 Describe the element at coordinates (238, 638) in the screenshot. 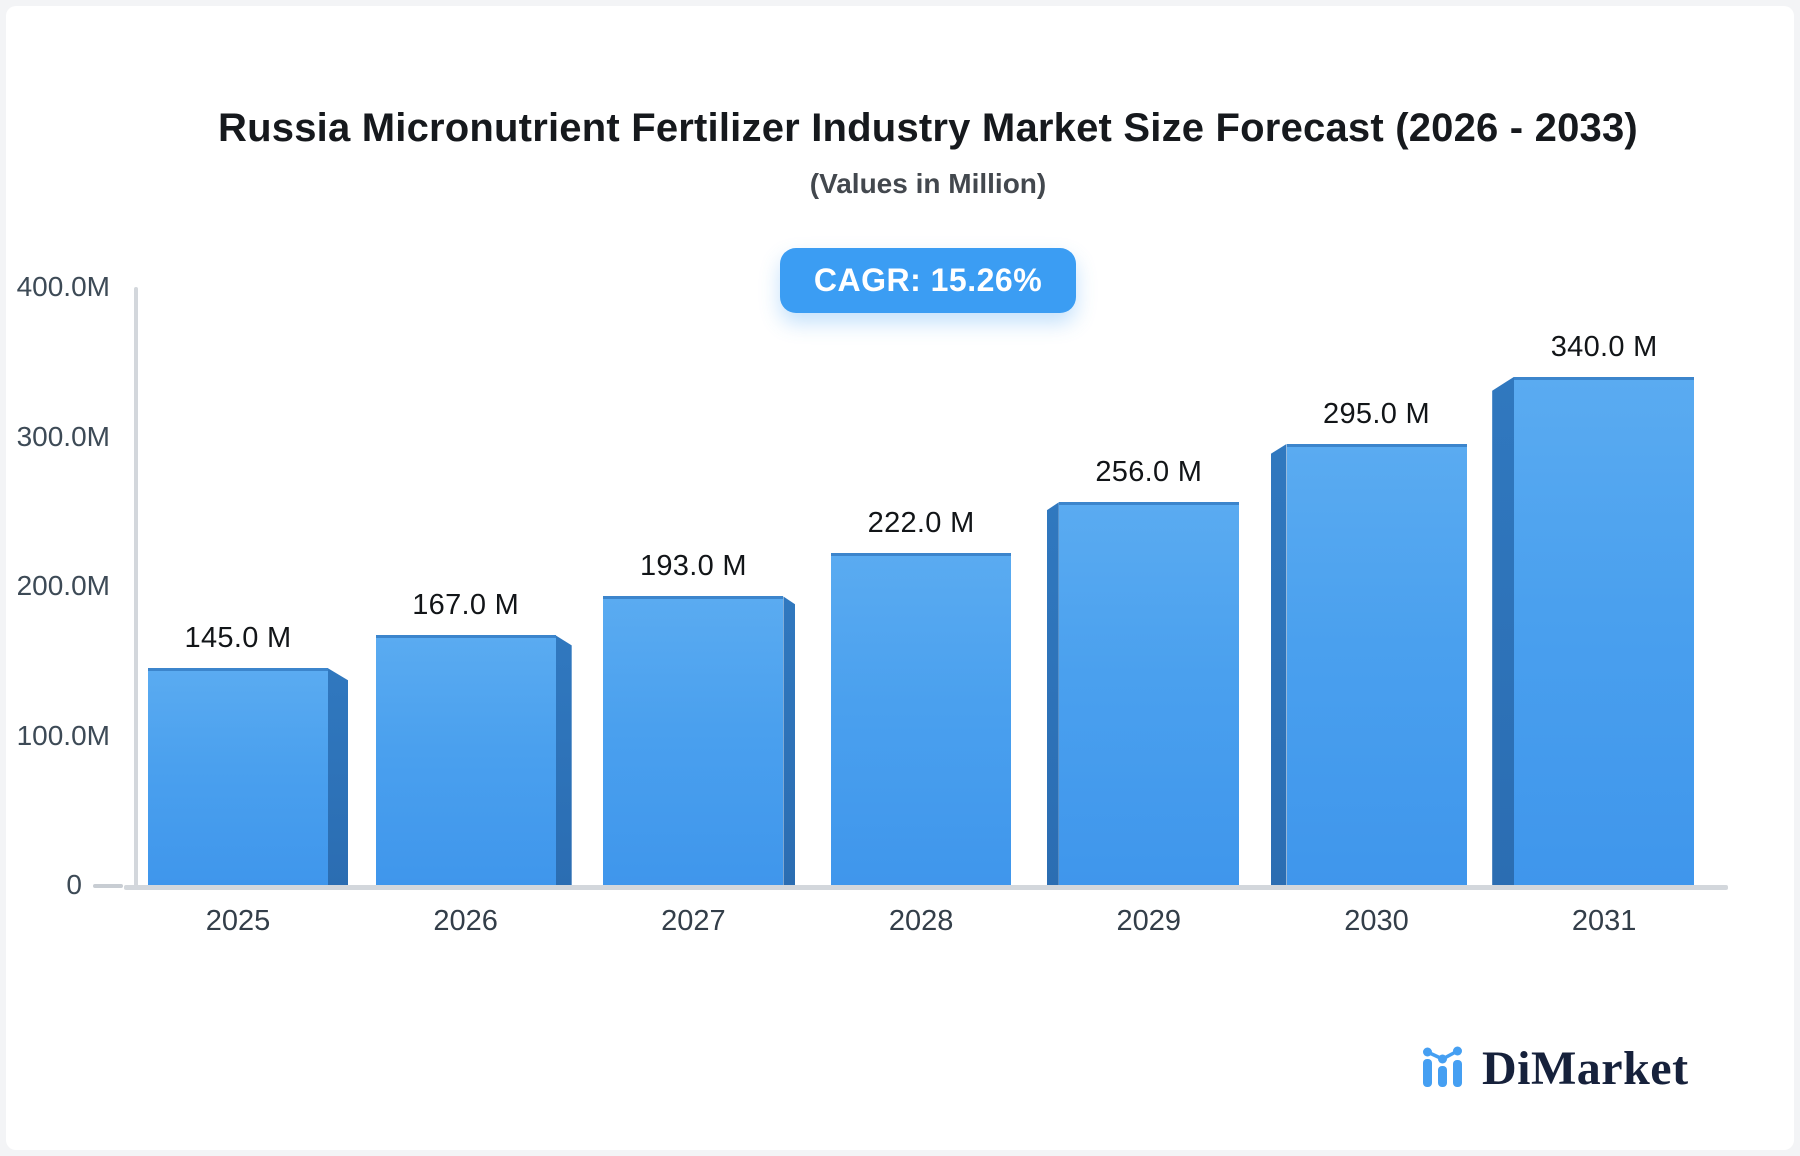

I see `bar-value-label: 145.0 M` at that location.